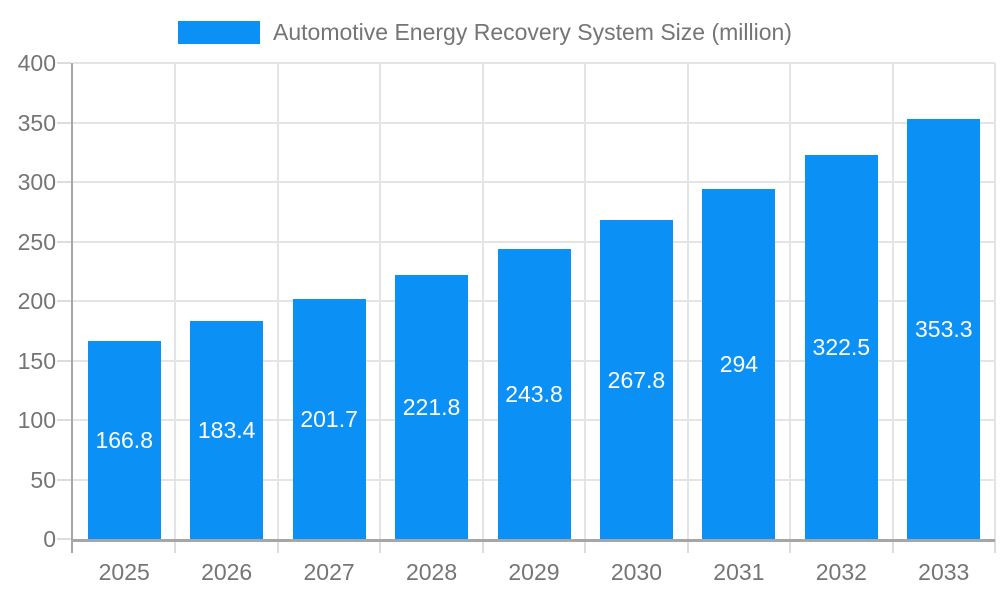 This screenshot has height=600, width=1000. What do you see at coordinates (227, 429) in the screenshot?
I see `bar-2026` at bounding box center [227, 429].